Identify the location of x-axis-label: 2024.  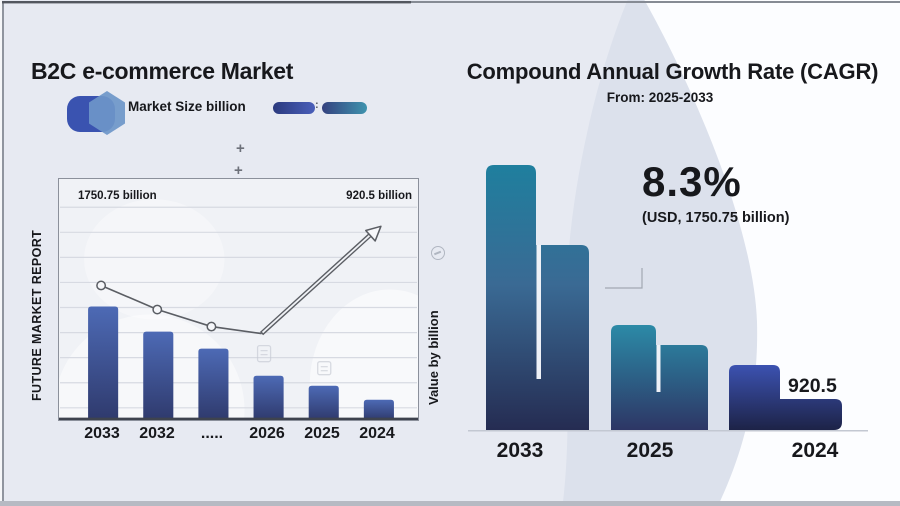
(377, 433).